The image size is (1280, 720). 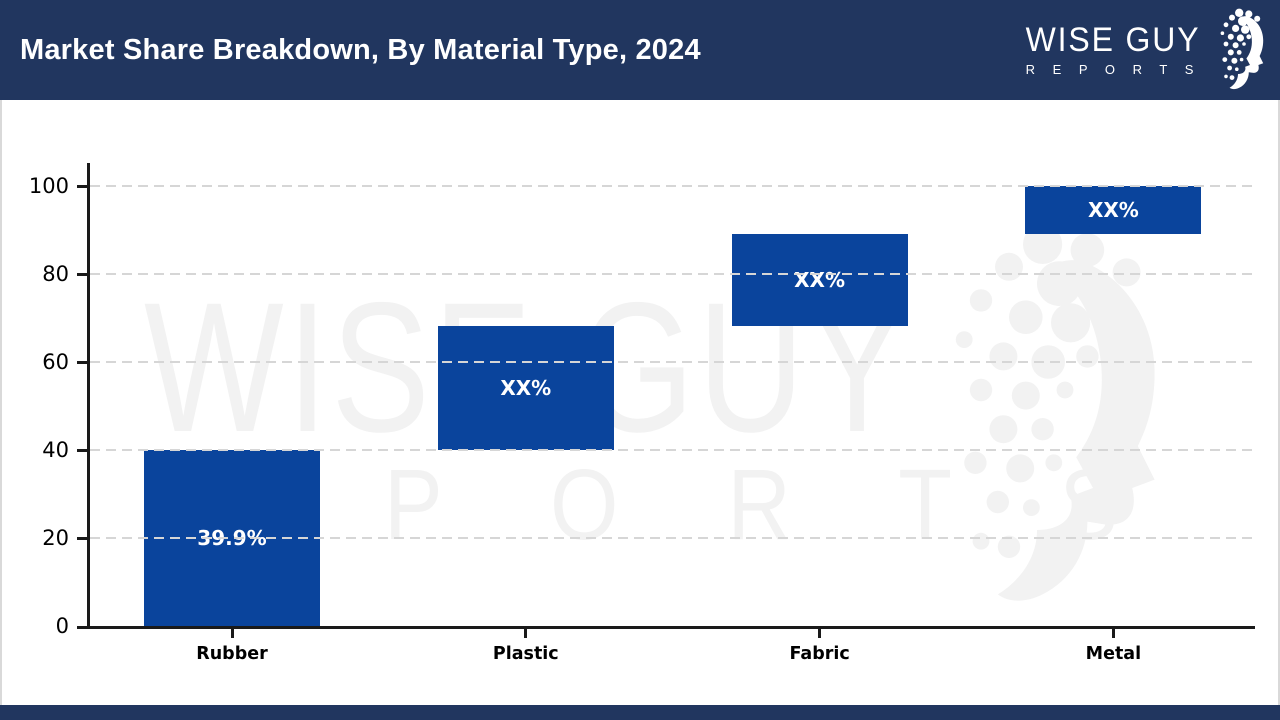 What do you see at coordinates (640, 712) in the screenshot?
I see `footer-bar` at bounding box center [640, 712].